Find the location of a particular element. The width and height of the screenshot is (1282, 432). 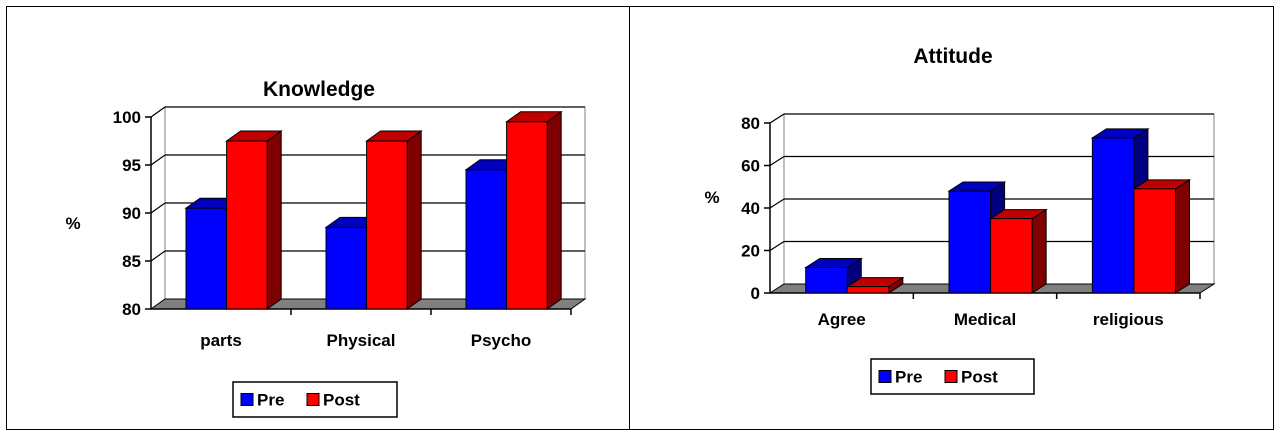

knowledge-y-tick-label: 100 is located at coordinates (127, 117).